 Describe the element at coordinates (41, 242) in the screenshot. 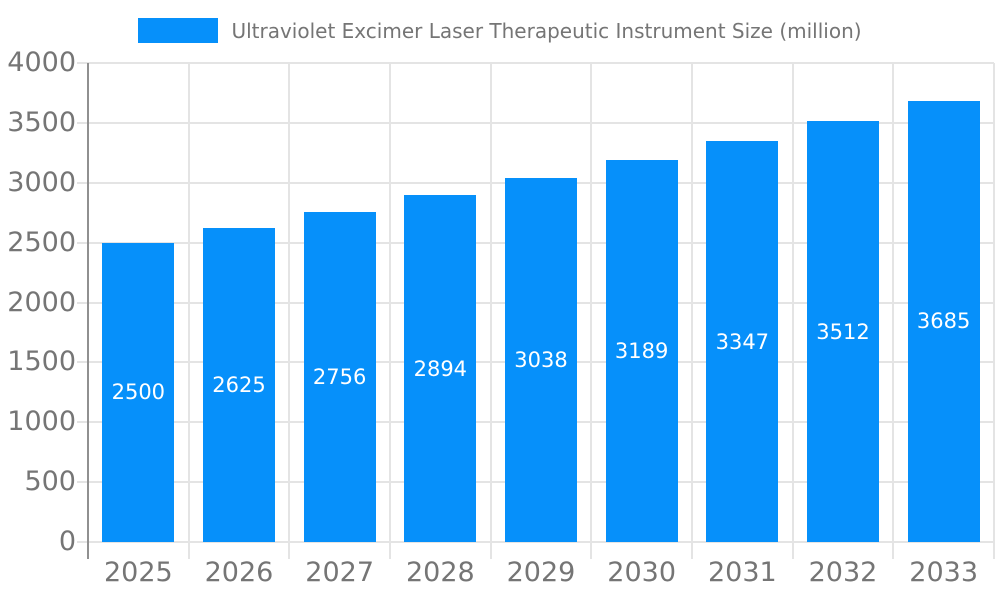

I see `y-axis-tick-label: 2500` at that location.